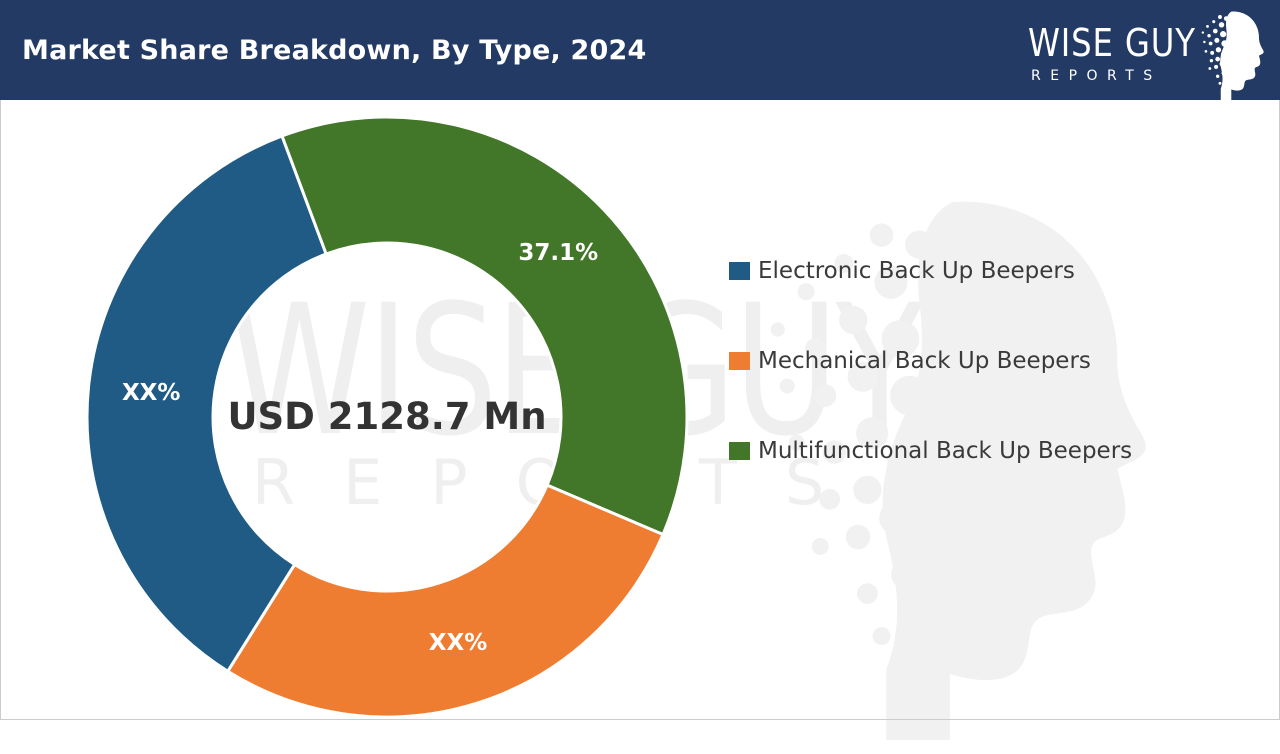 This screenshot has height=754, width=1280. I want to click on legend-label-multifunctional: Multifunctional Back Up Beepers, so click(945, 451).